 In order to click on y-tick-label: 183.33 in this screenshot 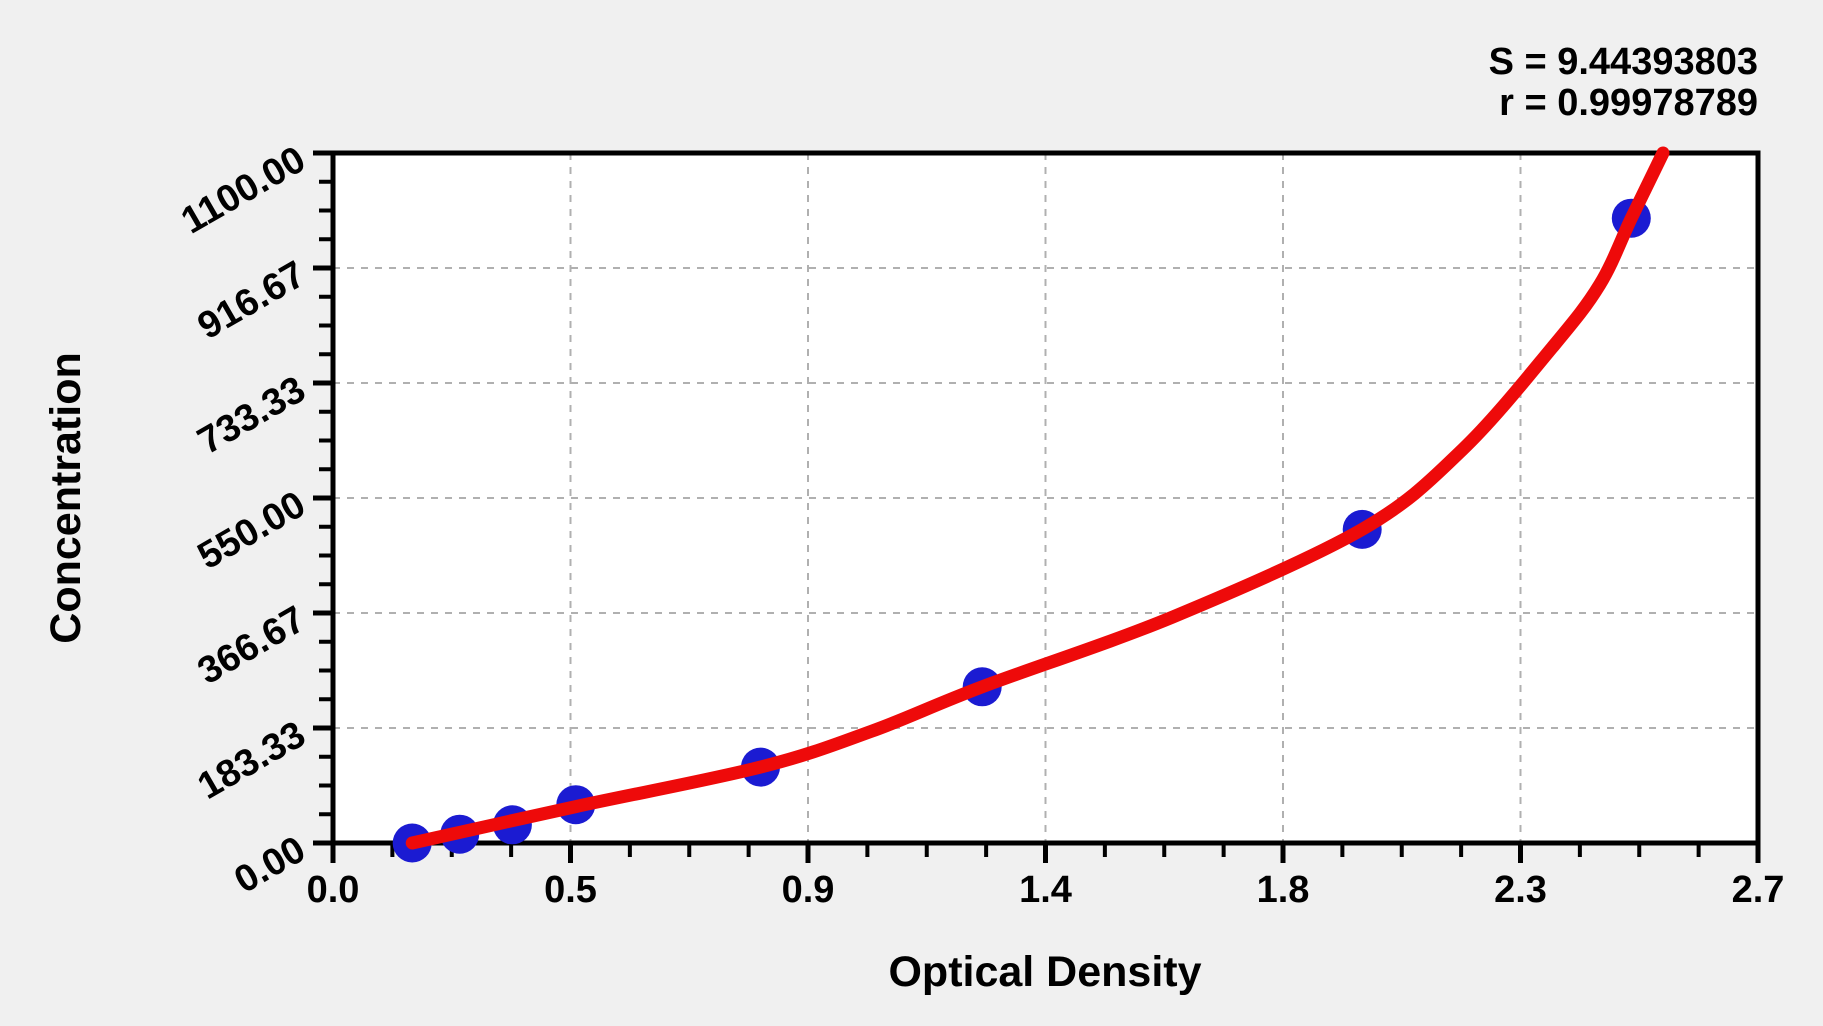, I will do `click(252, 760)`.